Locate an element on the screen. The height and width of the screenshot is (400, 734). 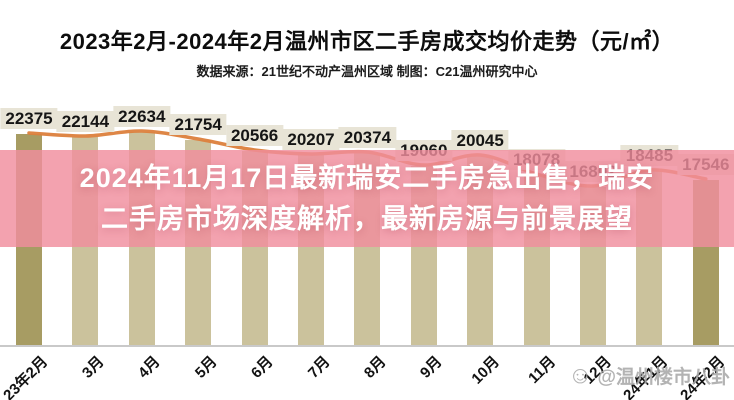
x-tick-label: 4月 is located at coordinates (149, 367).